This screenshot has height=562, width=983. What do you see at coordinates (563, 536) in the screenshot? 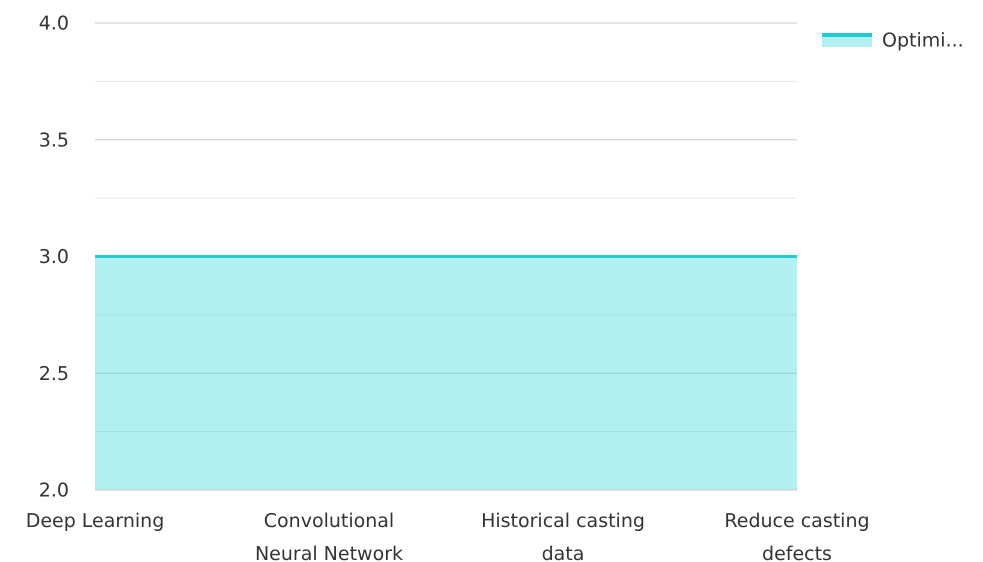
I see `x-tick-label: Historical casting data` at bounding box center [563, 536].